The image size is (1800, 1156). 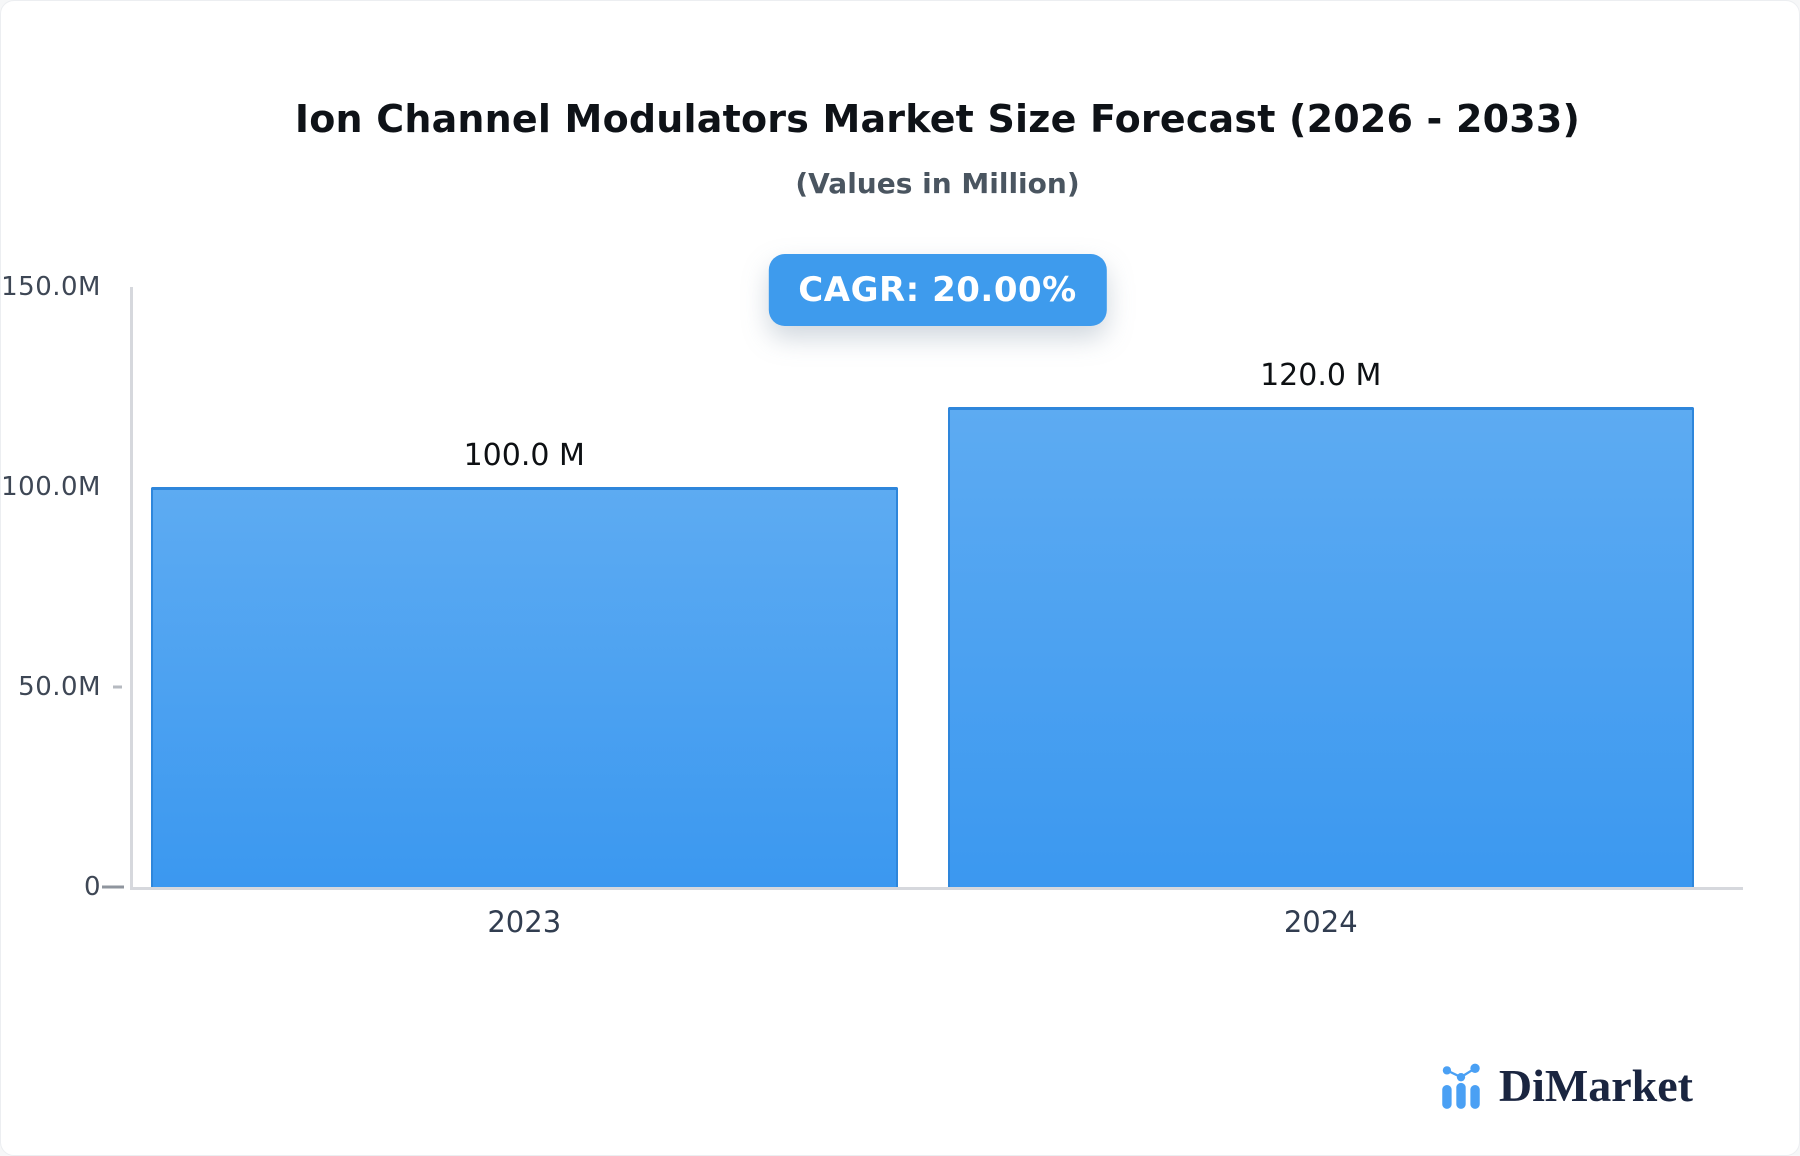 What do you see at coordinates (92, 887) in the screenshot?
I see `y-tick-label: 0` at bounding box center [92, 887].